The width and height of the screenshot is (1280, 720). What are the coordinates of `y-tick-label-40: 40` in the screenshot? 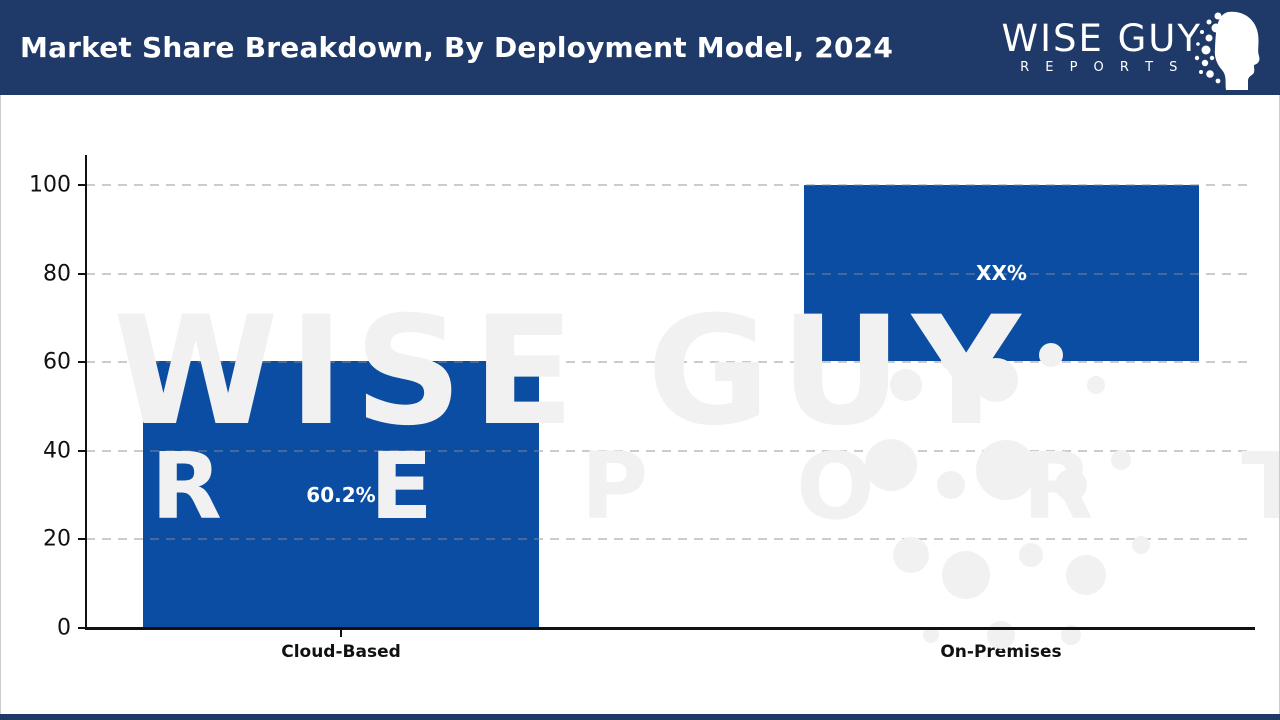 It's located at (57, 451).